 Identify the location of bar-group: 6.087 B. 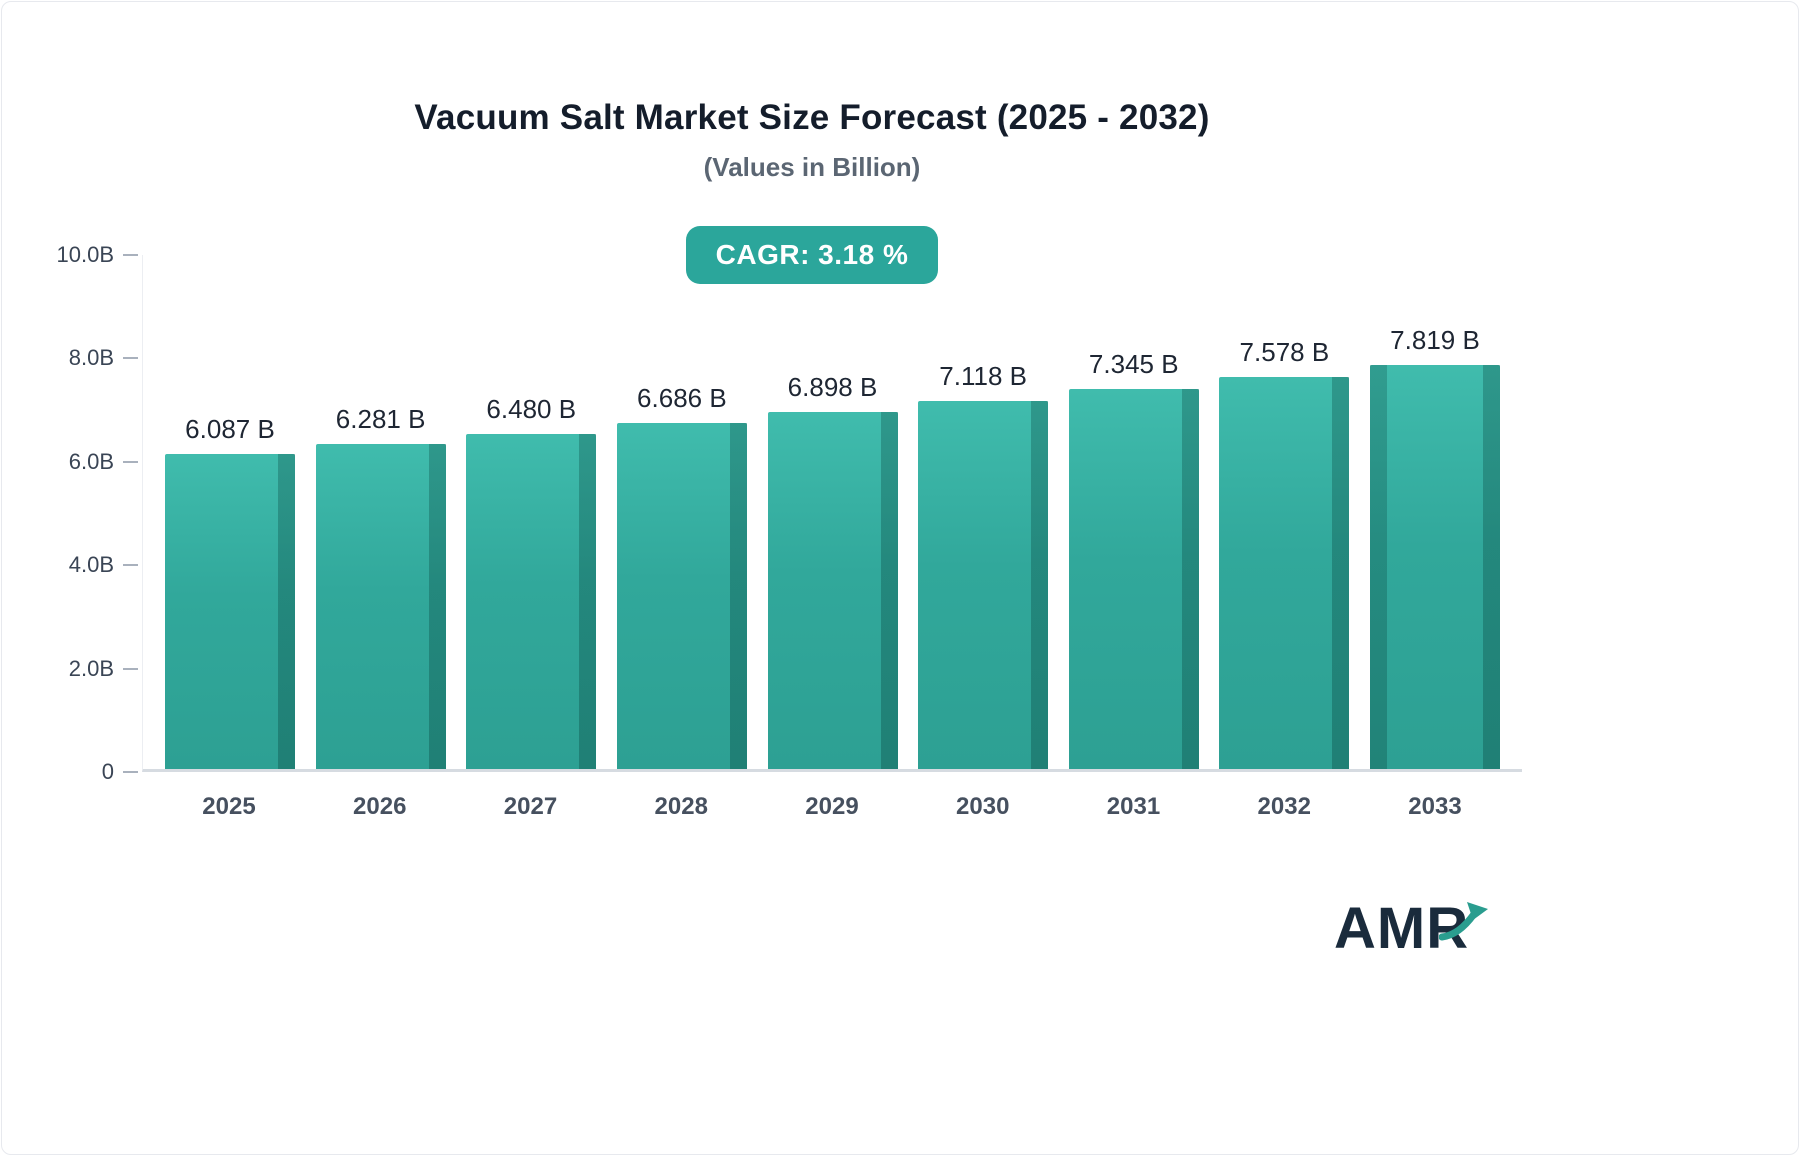
(230, 510).